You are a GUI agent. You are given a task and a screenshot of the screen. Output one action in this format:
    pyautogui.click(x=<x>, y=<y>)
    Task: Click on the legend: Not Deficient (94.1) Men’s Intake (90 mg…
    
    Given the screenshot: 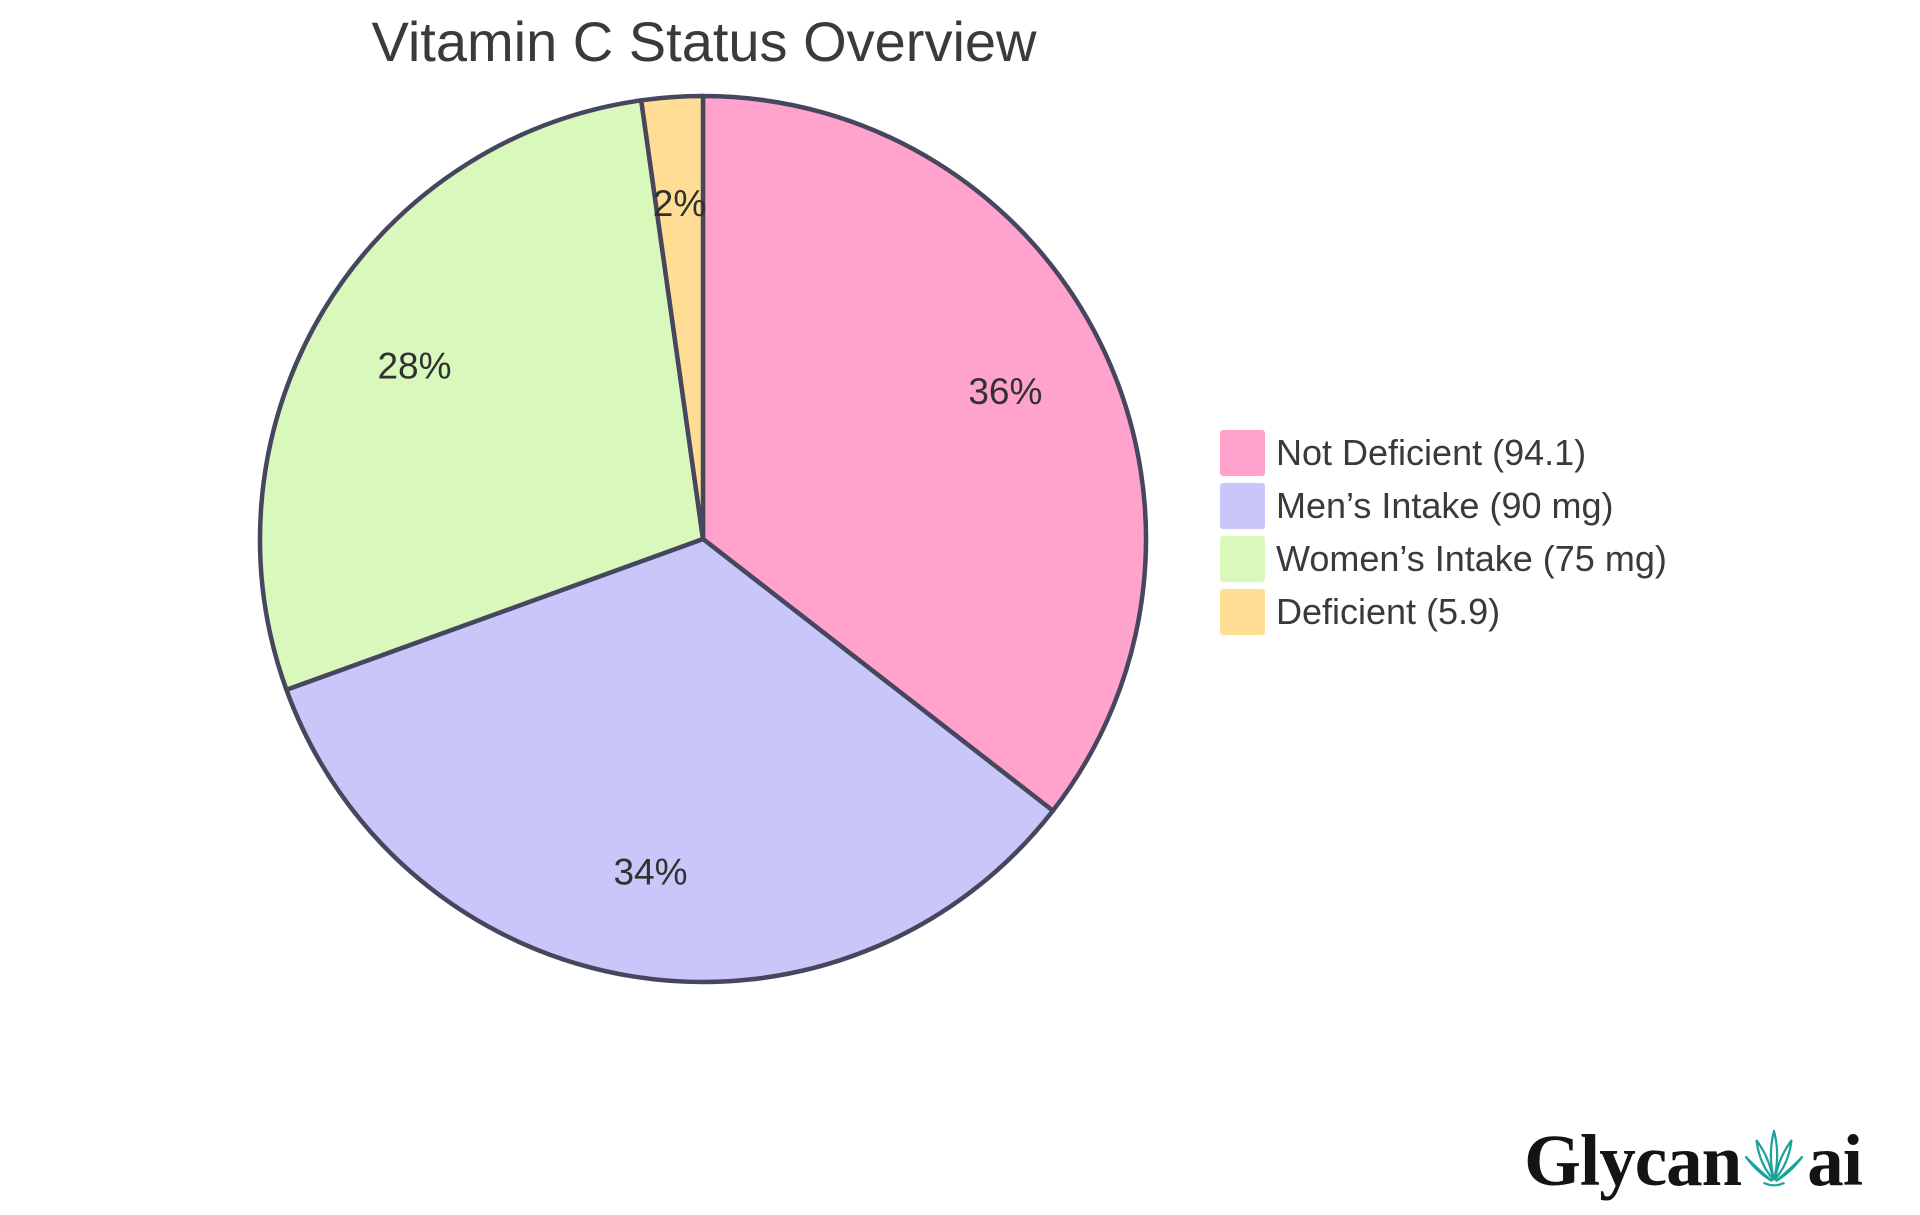 What is the action you would take?
    pyautogui.click(x=1443, y=536)
    